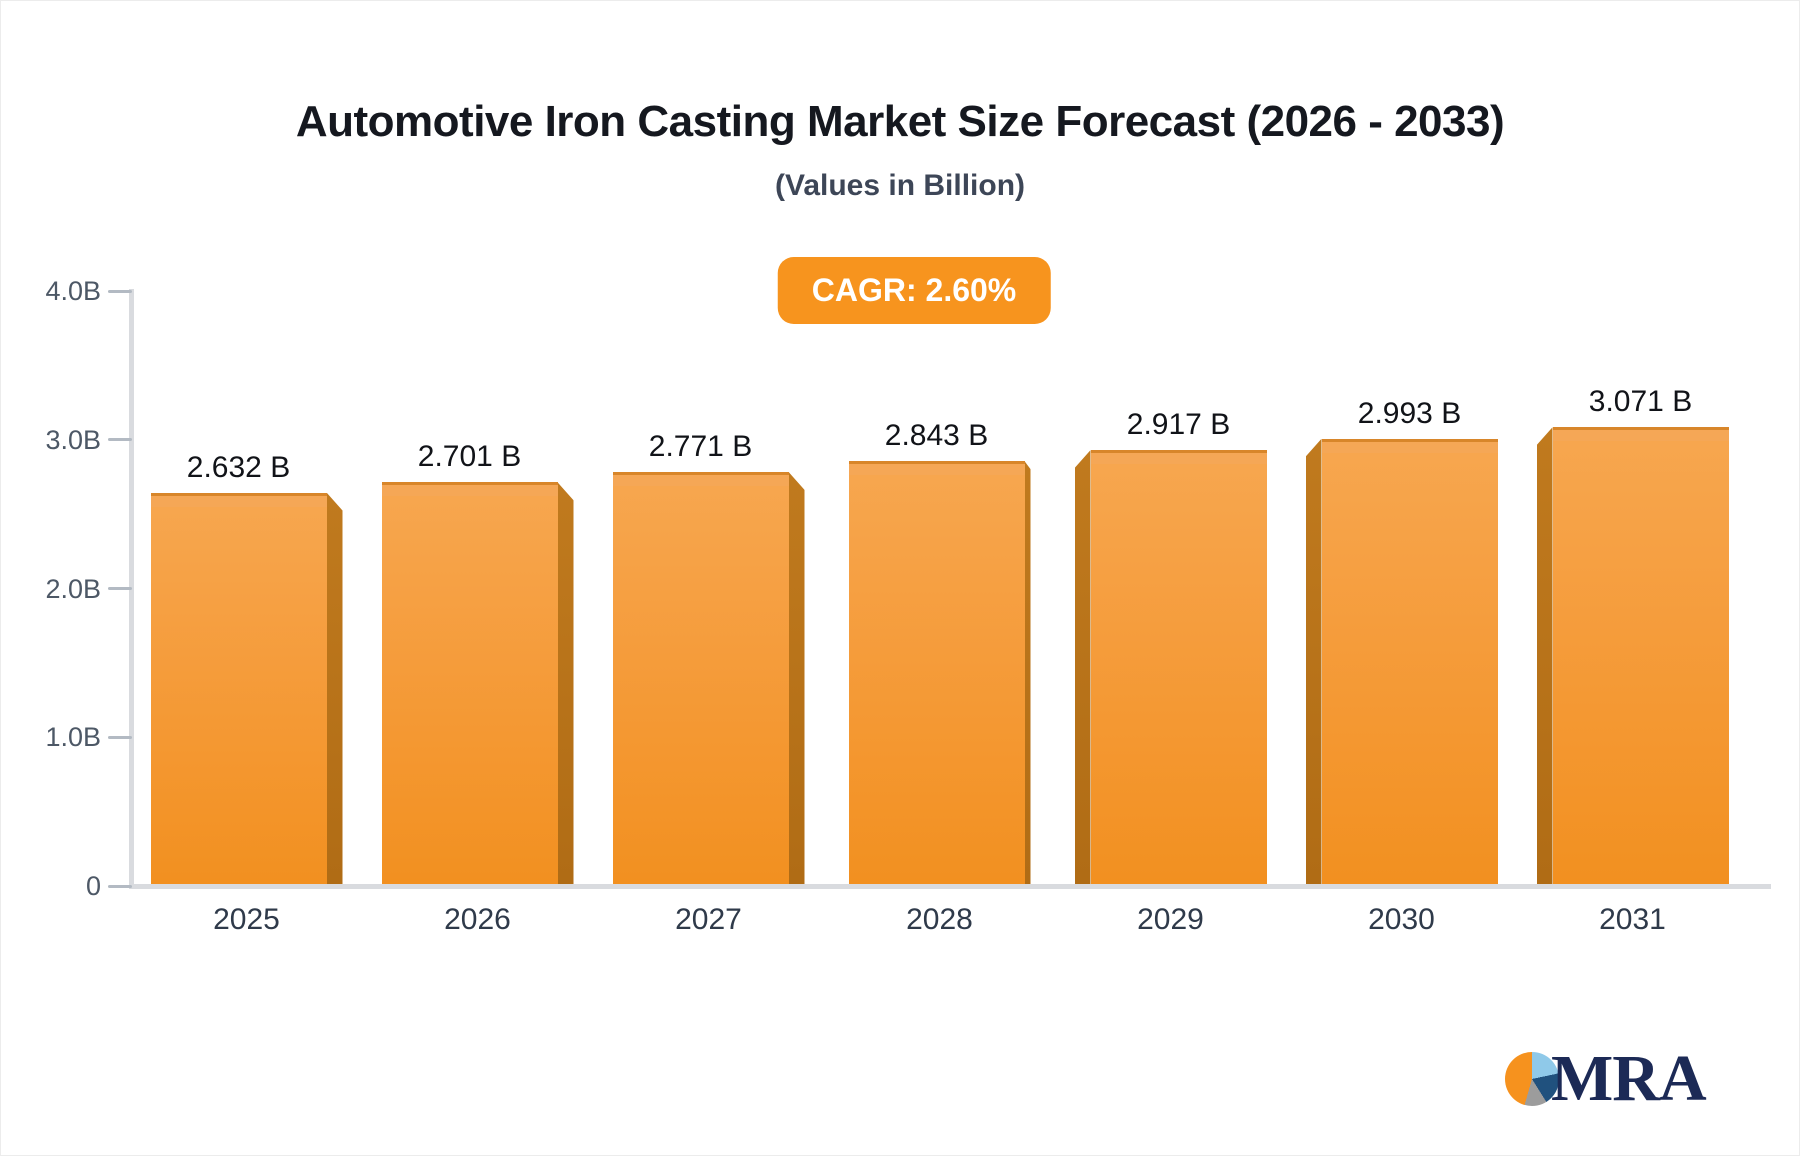 This screenshot has height=1156, width=1800. I want to click on x-axis-label: 2029, so click(1170, 919).